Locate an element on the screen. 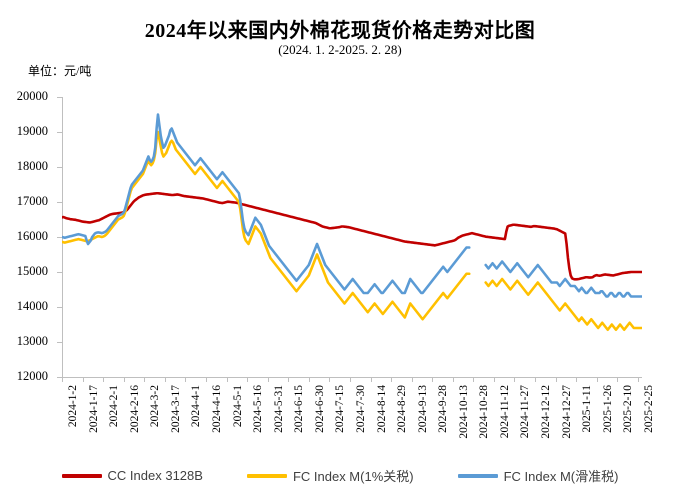  x-axis-line is located at coordinates (352, 377).